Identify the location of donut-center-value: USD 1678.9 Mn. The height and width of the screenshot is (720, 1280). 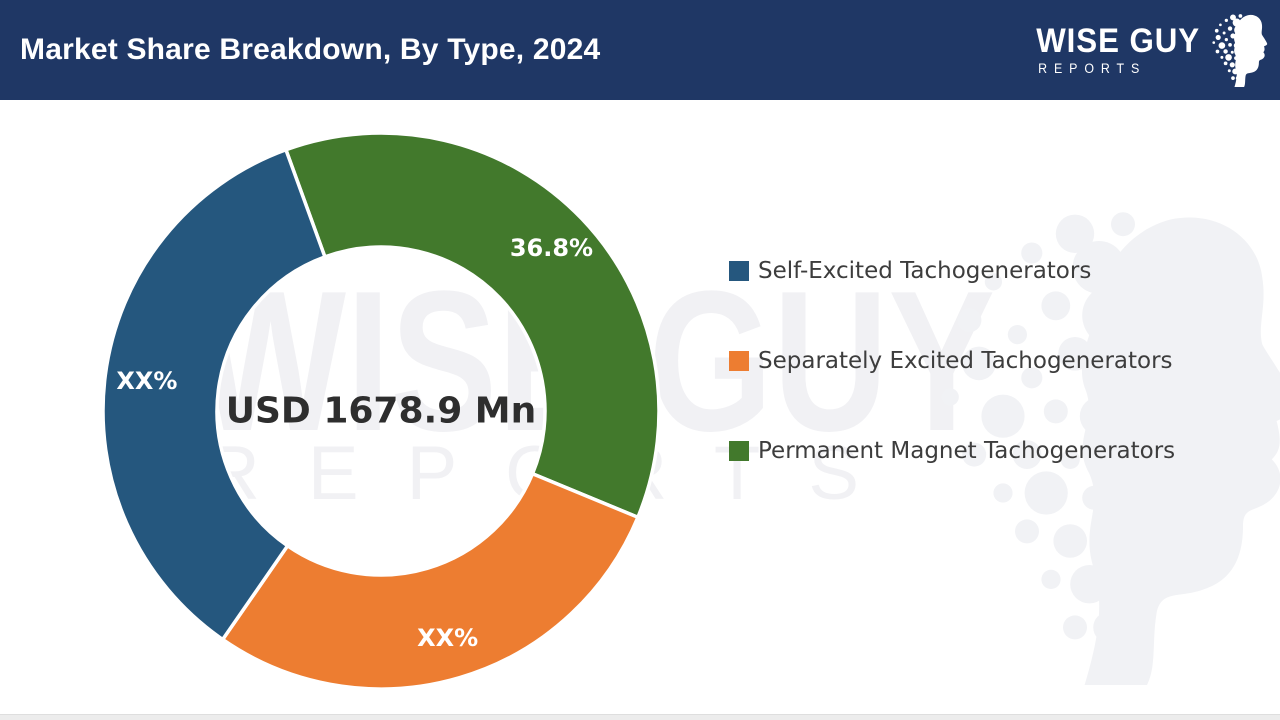
(381, 411).